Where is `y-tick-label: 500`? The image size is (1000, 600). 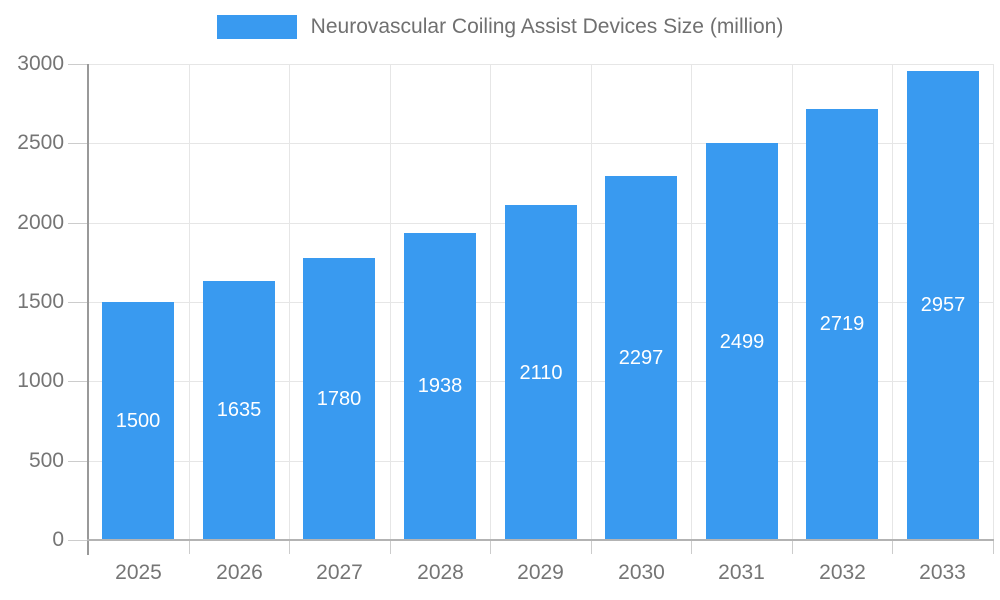 y-tick-label: 500 is located at coordinates (46, 460).